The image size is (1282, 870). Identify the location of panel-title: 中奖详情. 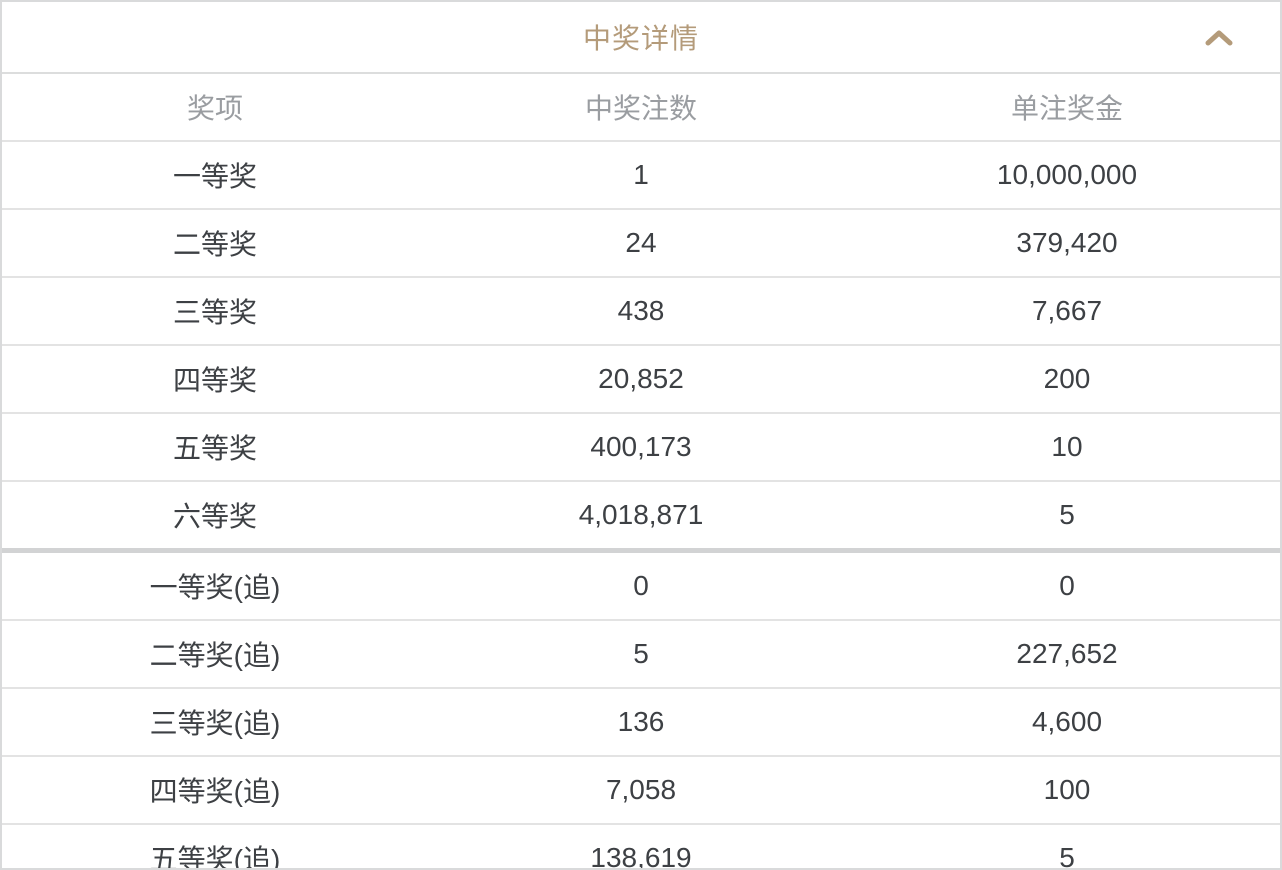
(640, 38).